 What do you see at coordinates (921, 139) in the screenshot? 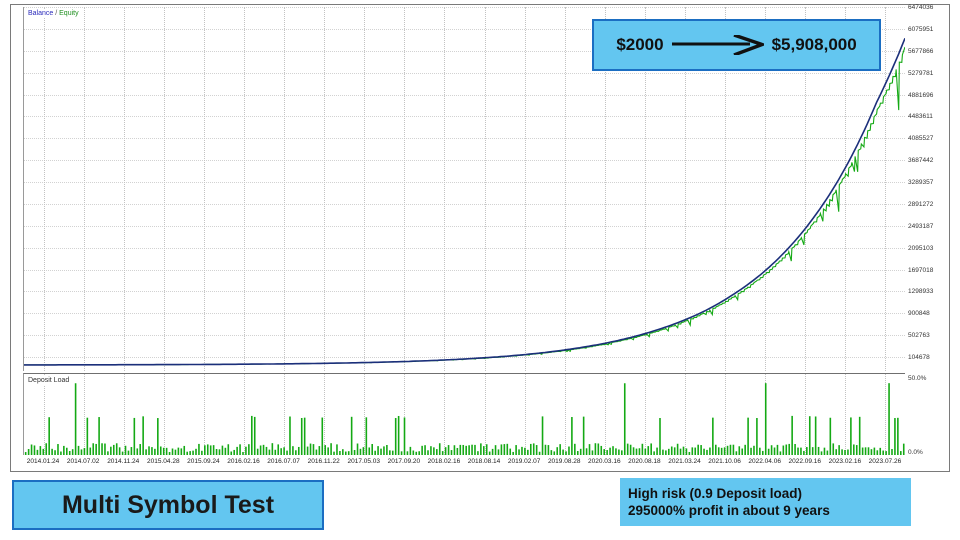
I see `y-tick-label: 4085527` at bounding box center [921, 139].